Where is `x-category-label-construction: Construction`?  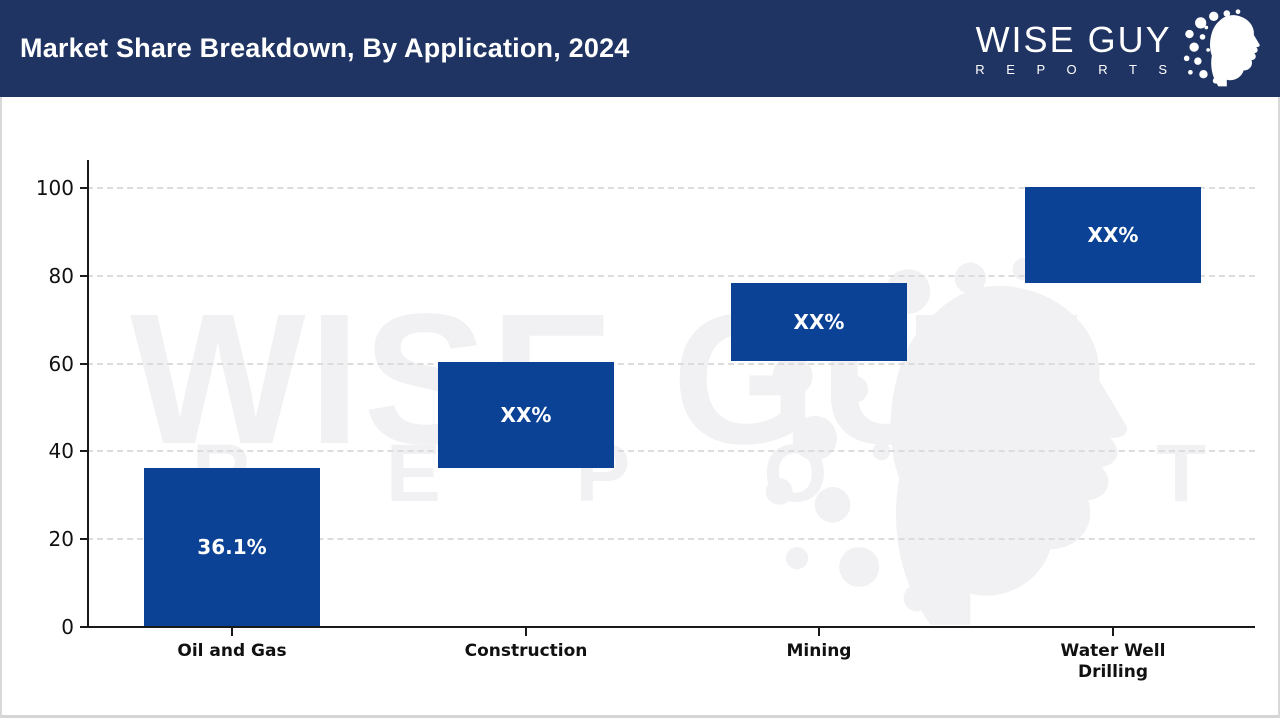
x-category-label-construction: Construction is located at coordinates (526, 651).